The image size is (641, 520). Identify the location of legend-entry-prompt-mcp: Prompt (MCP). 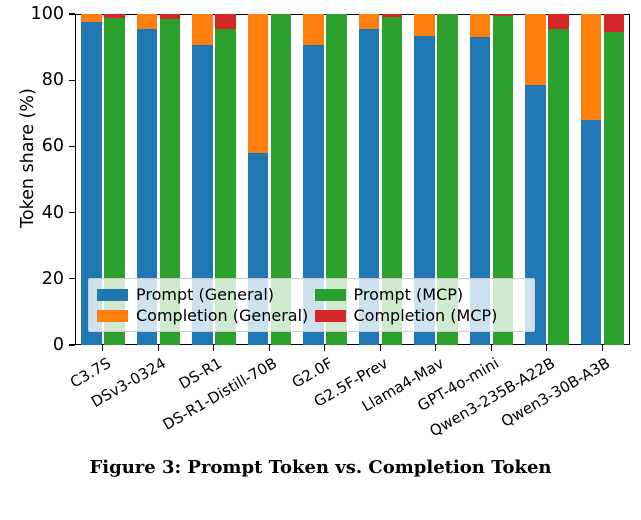
(420, 294).